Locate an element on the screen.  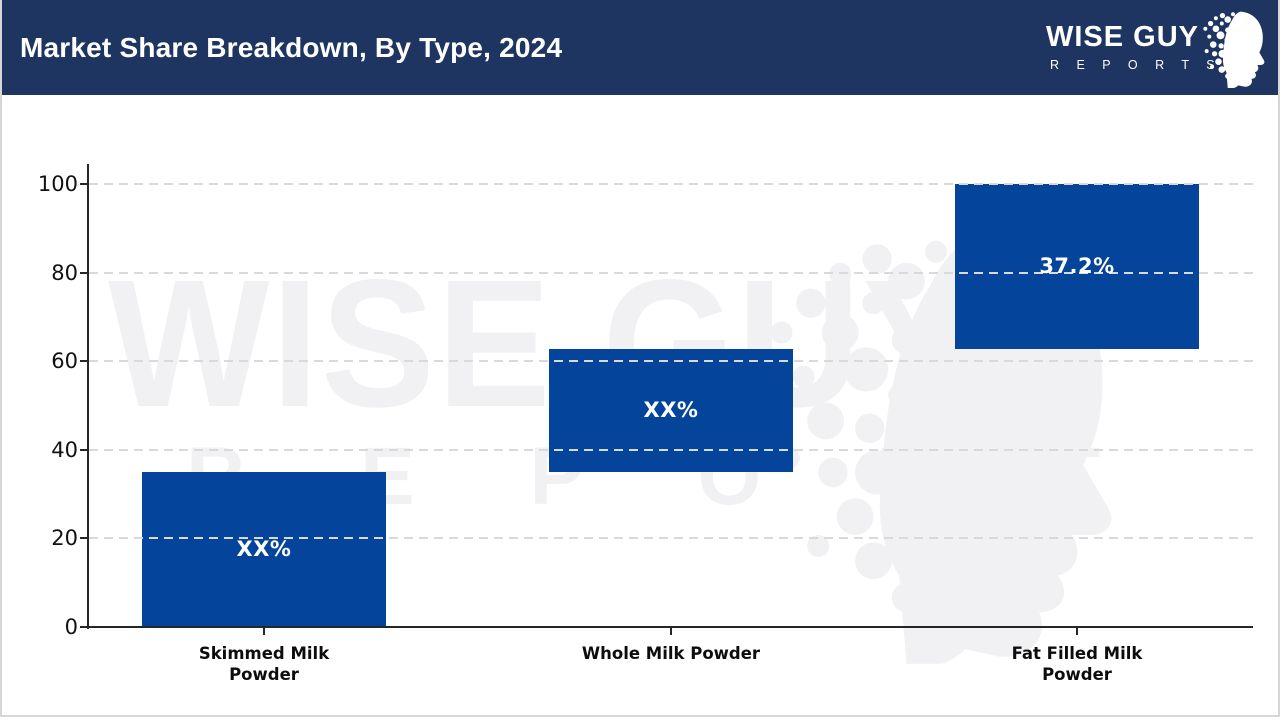
bar-value-label: 37.2% is located at coordinates (1077, 266).